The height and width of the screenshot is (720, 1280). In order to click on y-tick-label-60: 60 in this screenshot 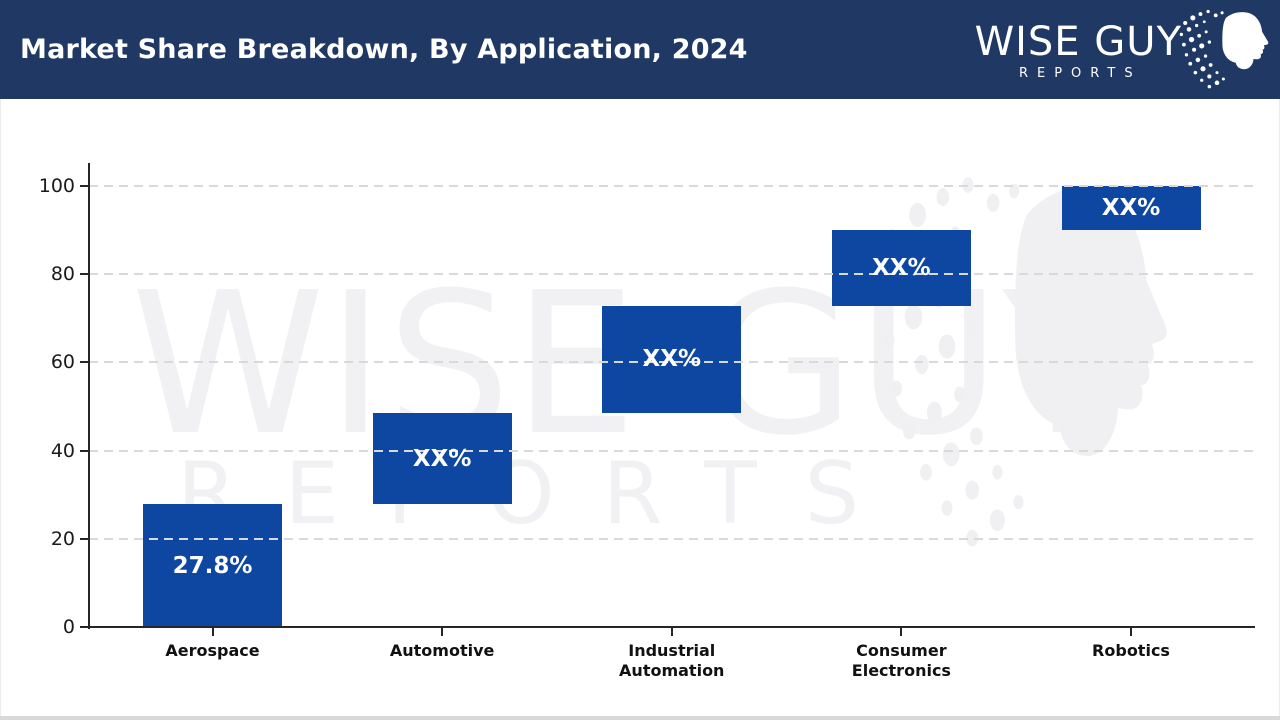, I will do `click(62, 362)`.